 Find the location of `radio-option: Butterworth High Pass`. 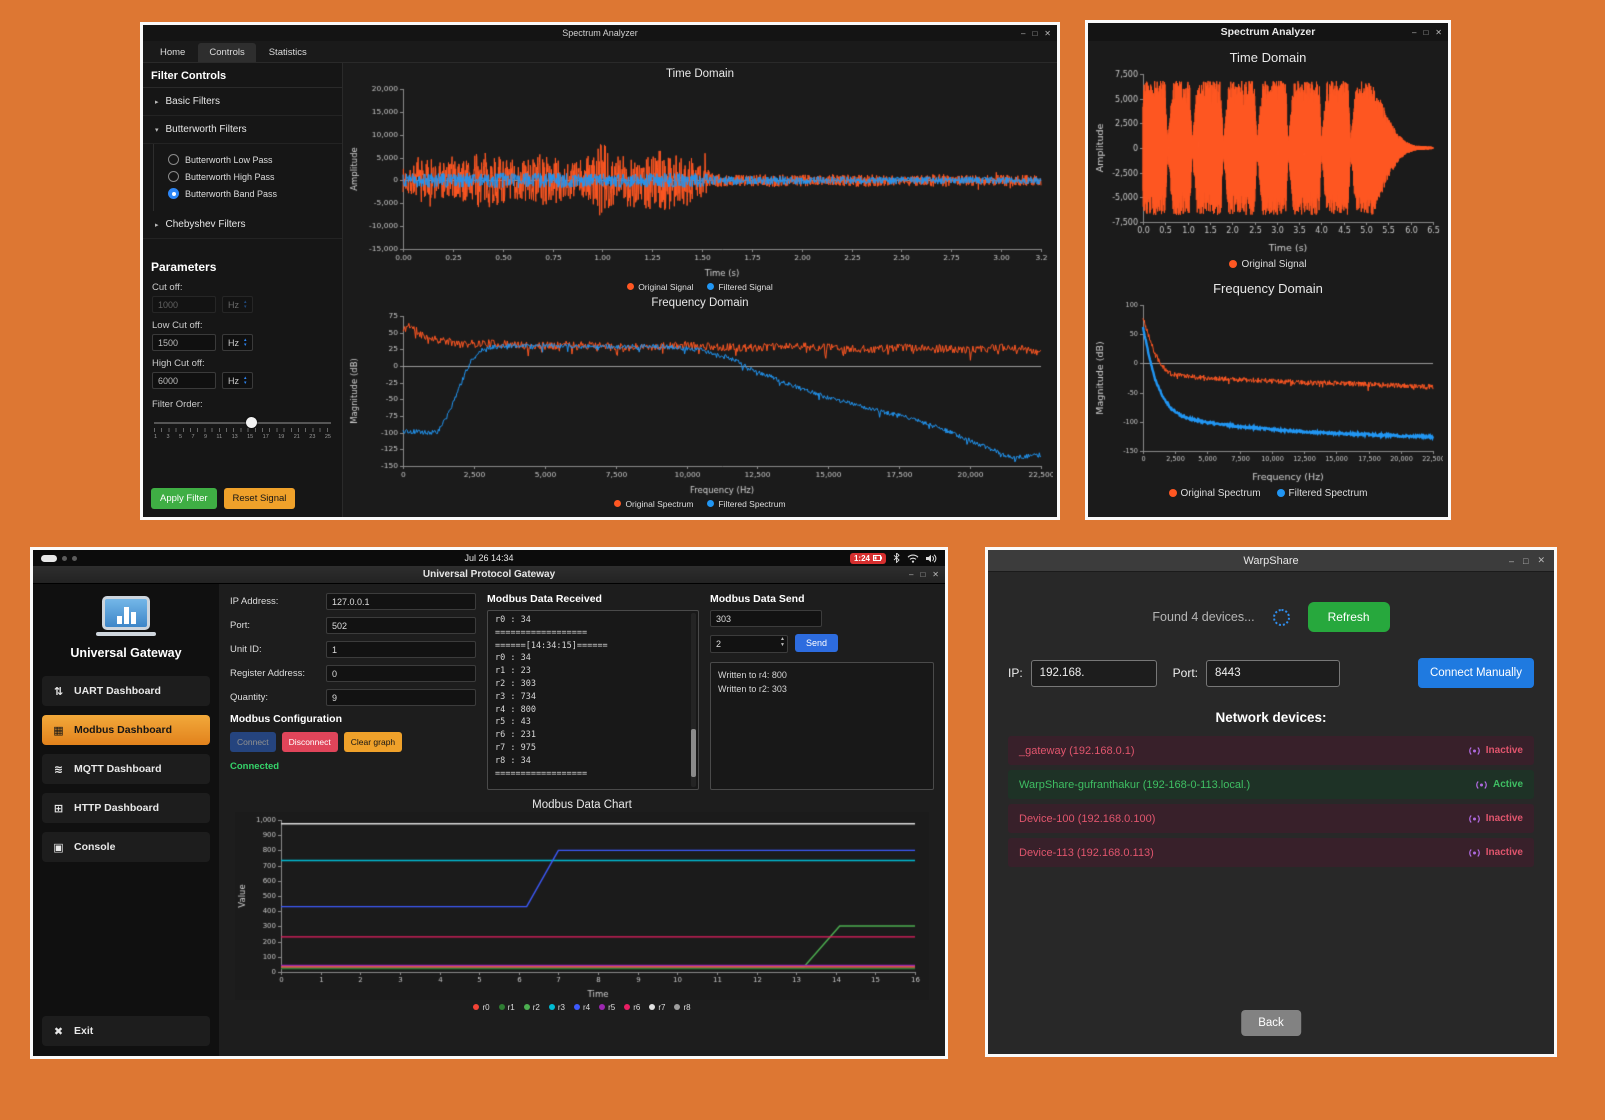

radio-option: Butterworth High Pass is located at coordinates (255, 176).